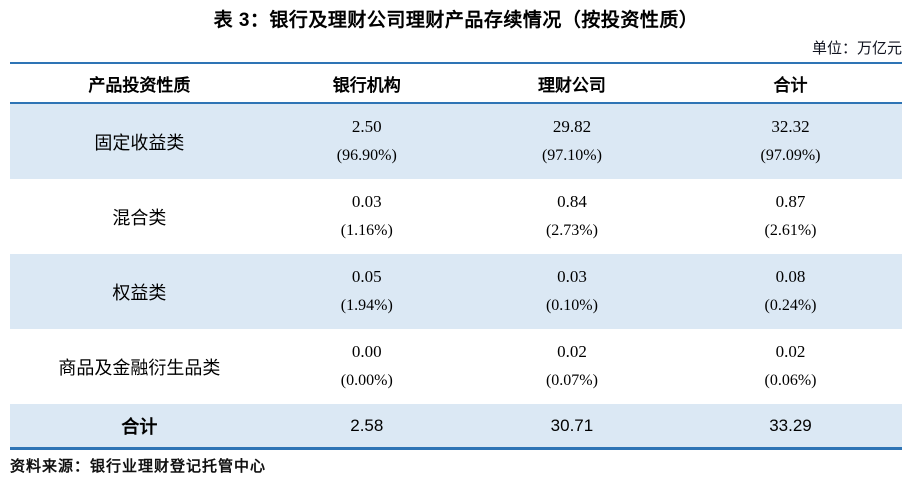 The height and width of the screenshot is (480, 912). What do you see at coordinates (790, 276) in the screenshot?
I see `cell-value: 0.08` at bounding box center [790, 276].